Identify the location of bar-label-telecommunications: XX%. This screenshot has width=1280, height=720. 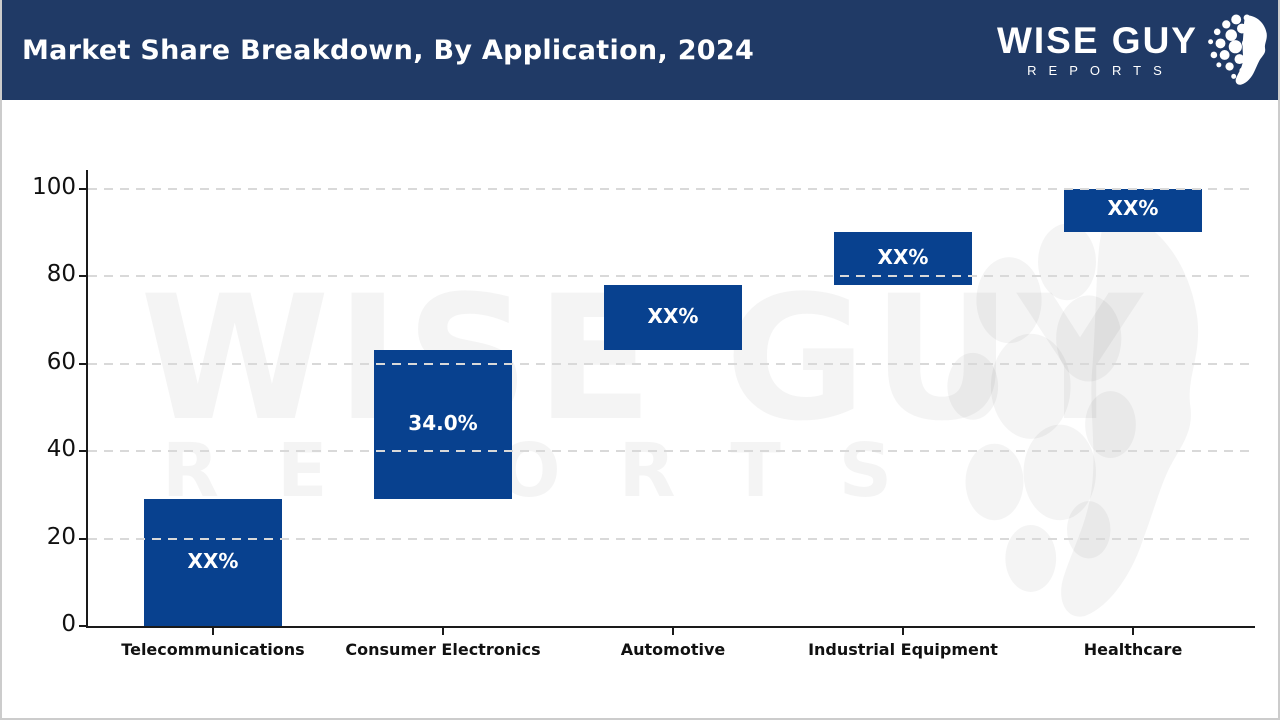
(213, 560).